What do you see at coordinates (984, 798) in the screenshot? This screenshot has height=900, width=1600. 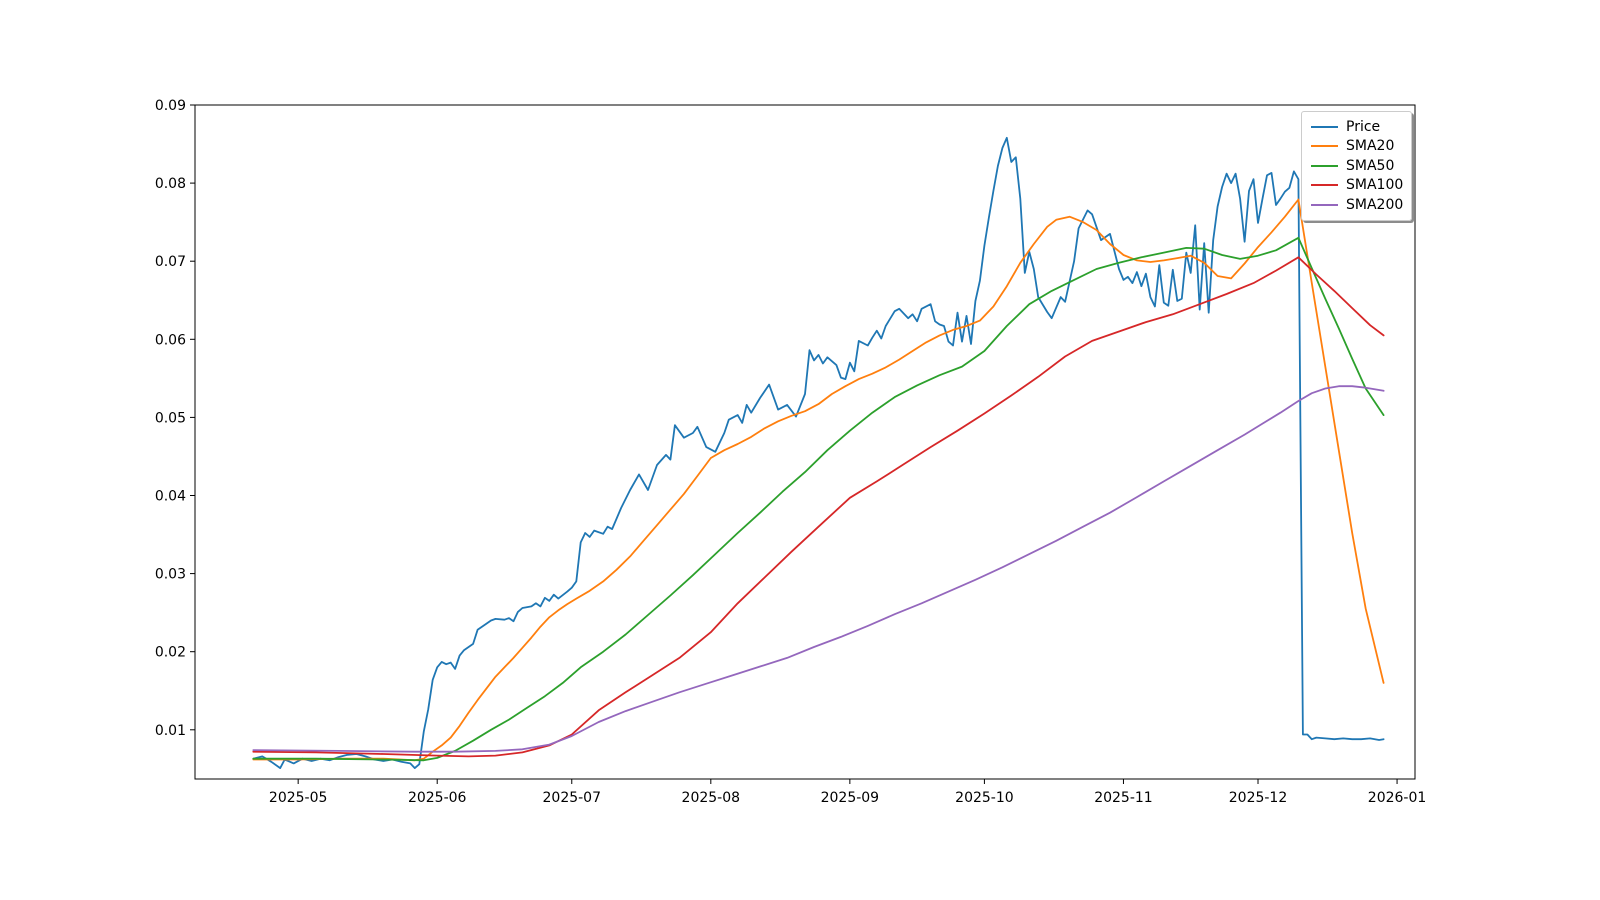 I see `x-tick-label: 2025-10` at bounding box center [984, 798].